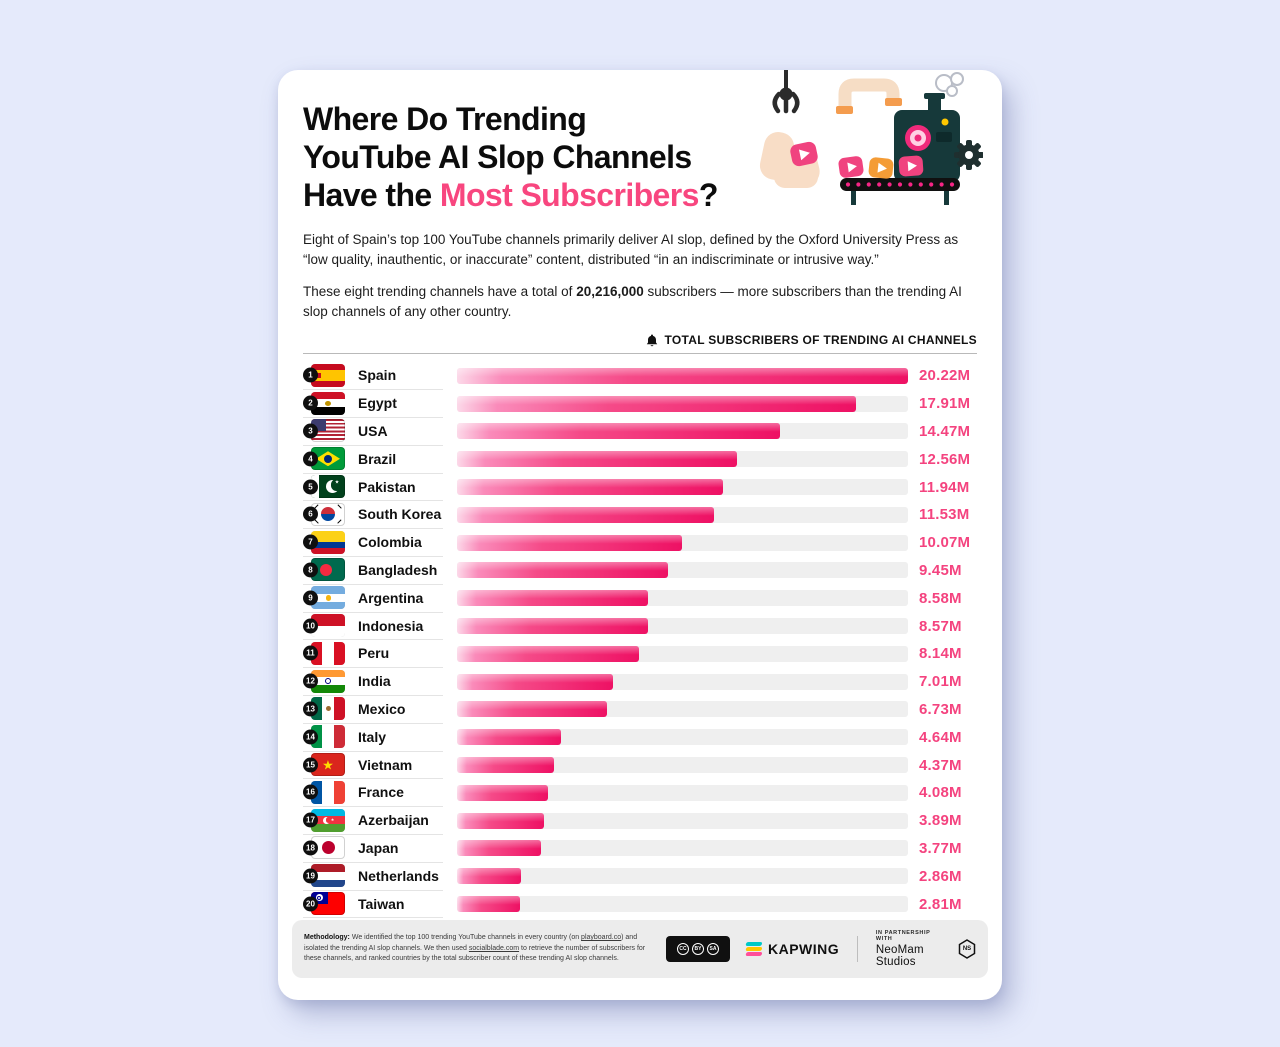  I want to click on kapwing-logo: KAPWING, so click(792, 949).